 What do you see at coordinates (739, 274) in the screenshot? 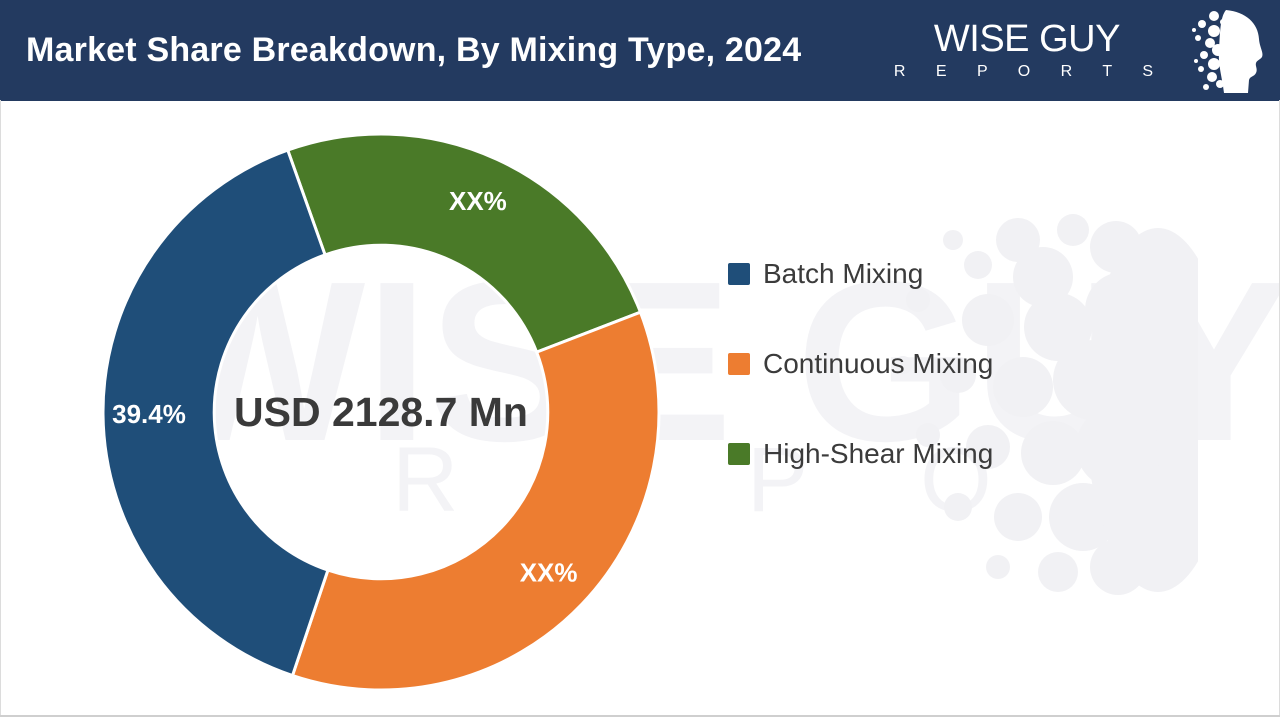
I see `legend-swatch-batch-mixing` at bounding box center [739, 274].